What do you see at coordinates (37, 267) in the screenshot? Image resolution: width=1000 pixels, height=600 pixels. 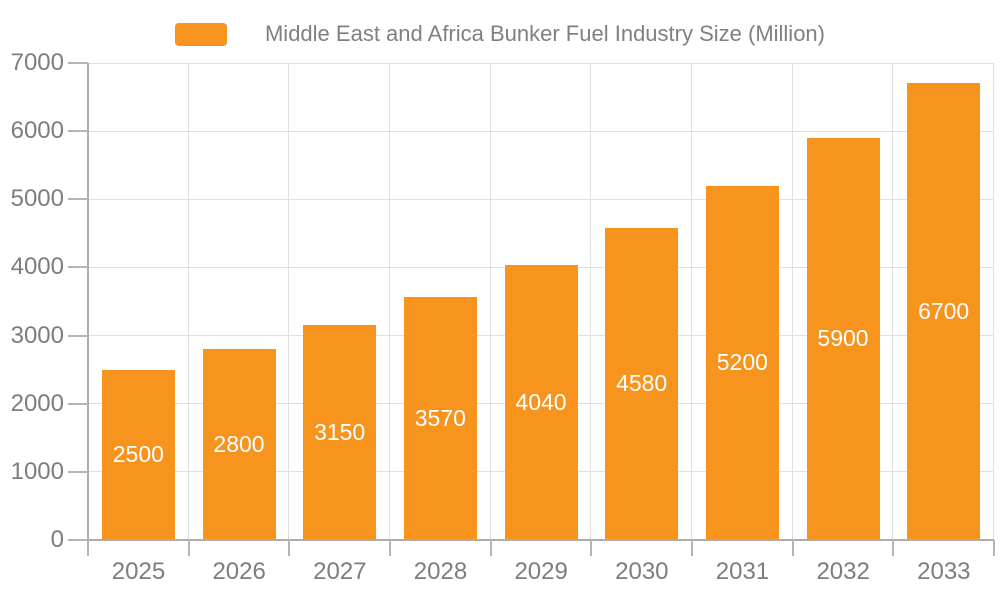 I see `y-axis-label-4000: 4000` at bounding box center [37, 267].